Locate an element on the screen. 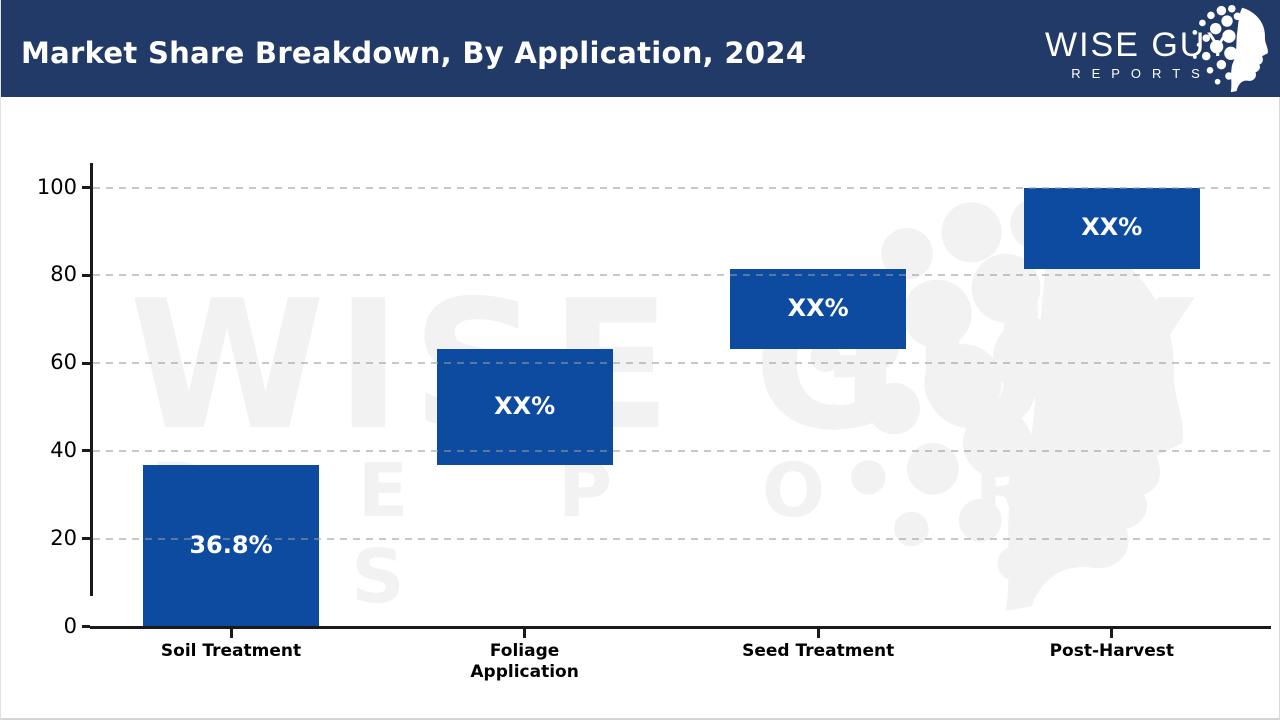 This screenshot has height=720, width=1280. bar-soil-treatment is located at coordinates (231, 545).